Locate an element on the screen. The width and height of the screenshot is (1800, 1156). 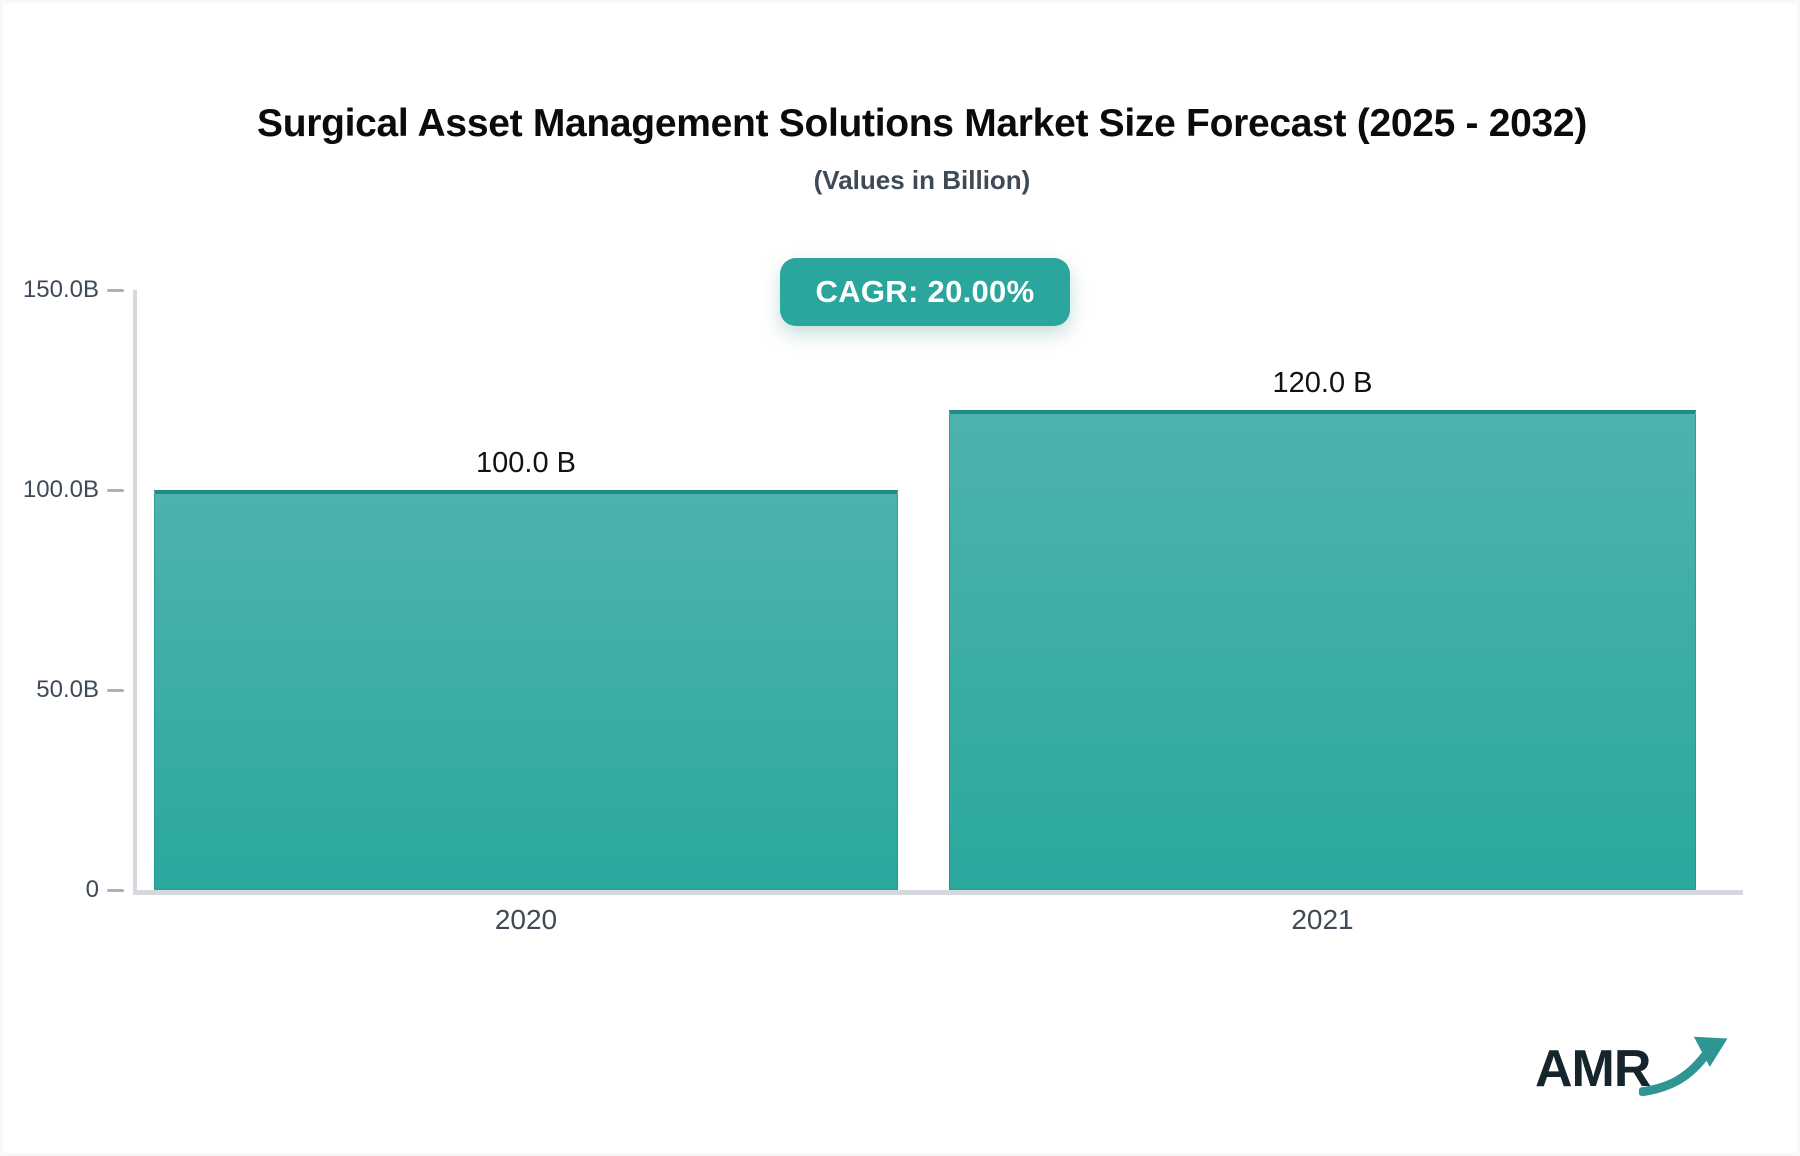
y-tick-label: 100.0B is located at coordinates (60, 489).